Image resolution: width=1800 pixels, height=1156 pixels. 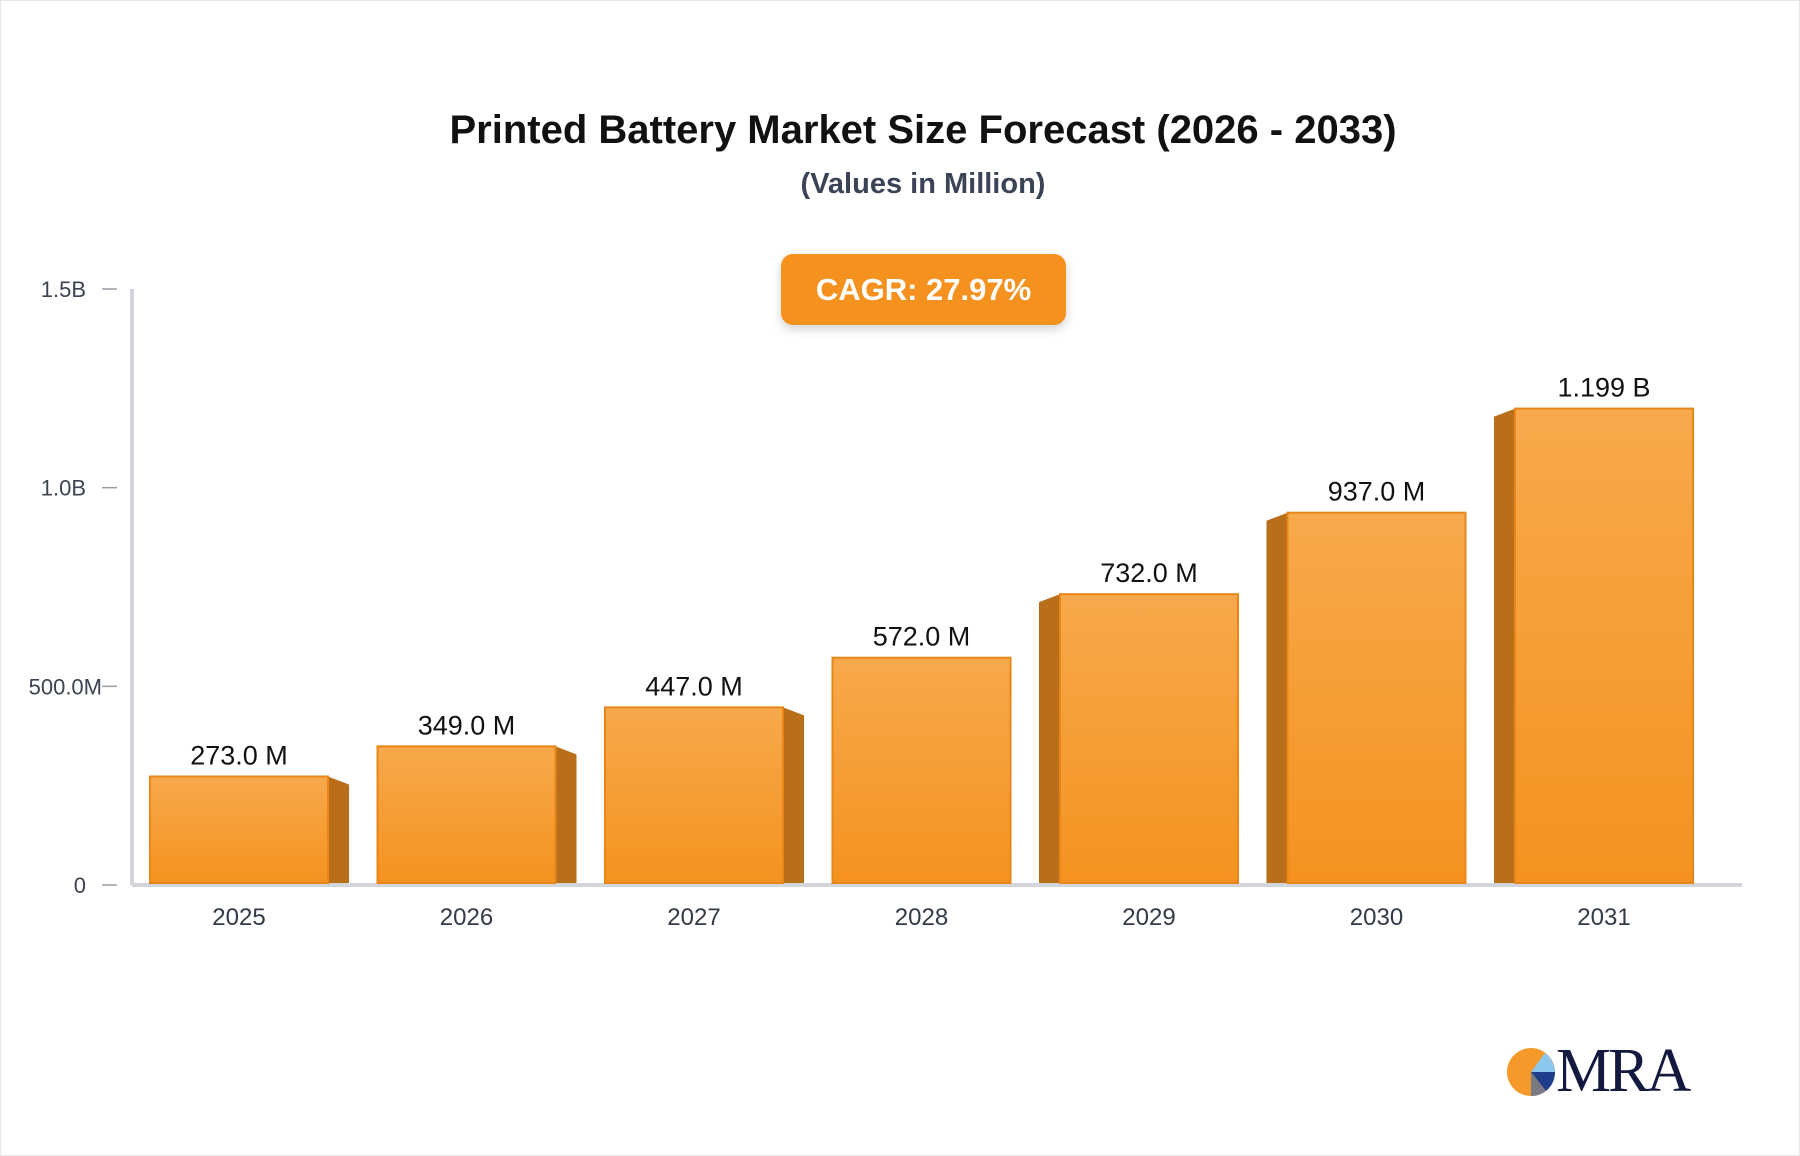 What do you see at coordinates (1603, 388) in the screenshot?
I see `data-label: 1.199 B` at bounding box center [1603, 388].